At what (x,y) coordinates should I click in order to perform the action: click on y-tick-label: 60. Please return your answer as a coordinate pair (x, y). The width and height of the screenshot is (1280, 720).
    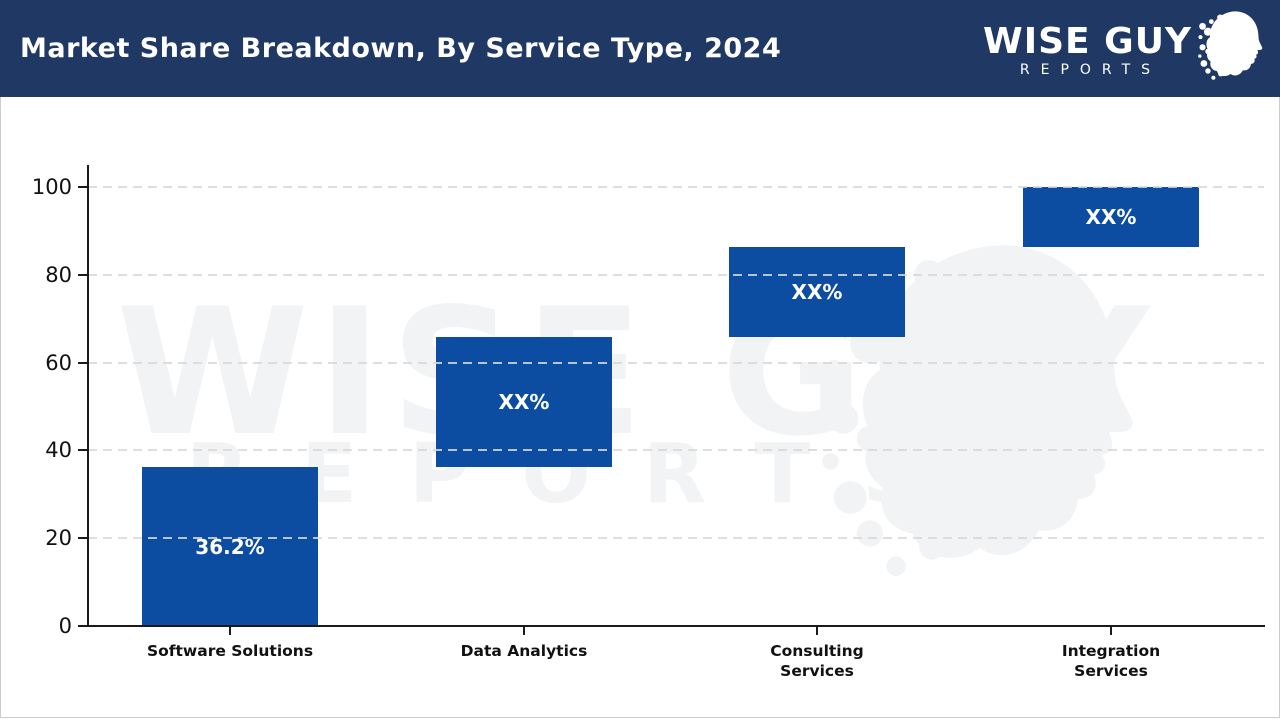
    Looking at the image, I should click on (58, 362).